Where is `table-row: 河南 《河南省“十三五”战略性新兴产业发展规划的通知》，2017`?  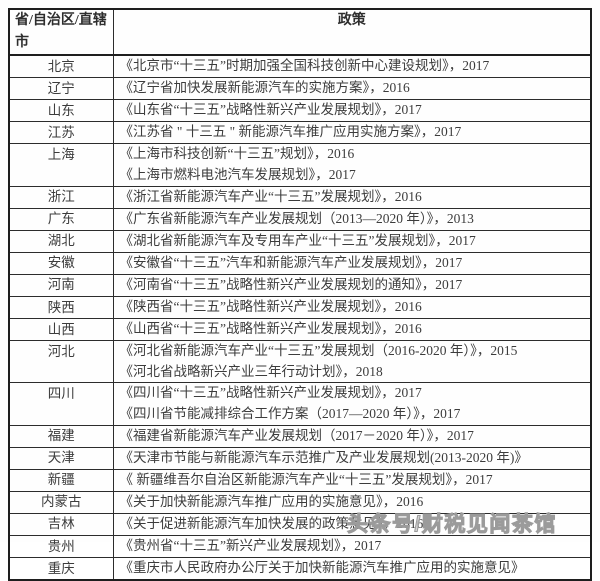 table-row: 河南 《河南省“十三五”战略性新兴产业发展规划的通知》，2017 is located at coordinates (300, 285).